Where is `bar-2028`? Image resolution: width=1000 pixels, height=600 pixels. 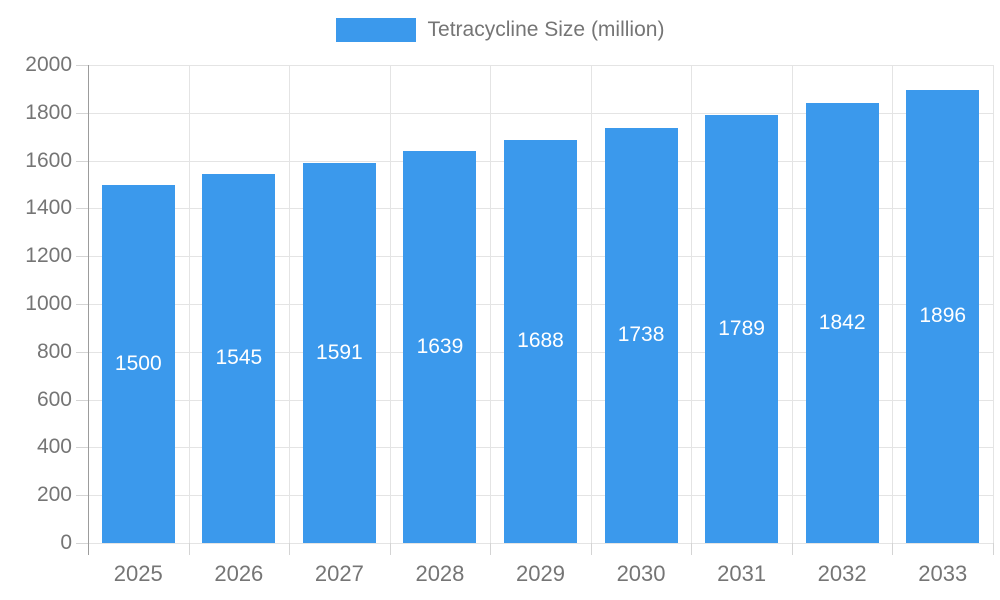 bar-2028 is located at coordinates (440, 347).